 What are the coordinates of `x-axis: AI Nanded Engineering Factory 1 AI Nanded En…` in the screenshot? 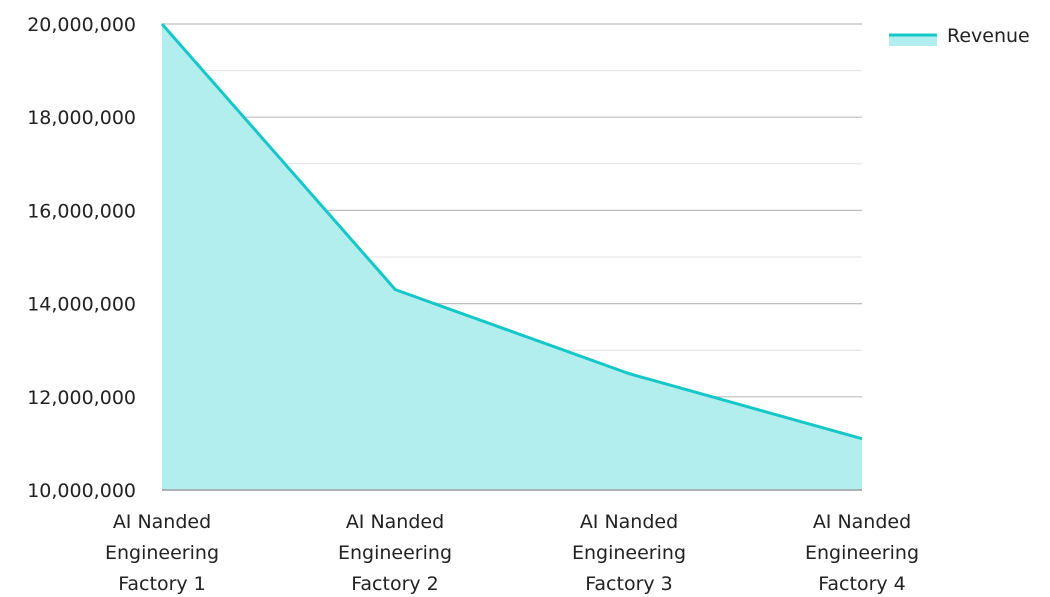 It's located at (512, 542).